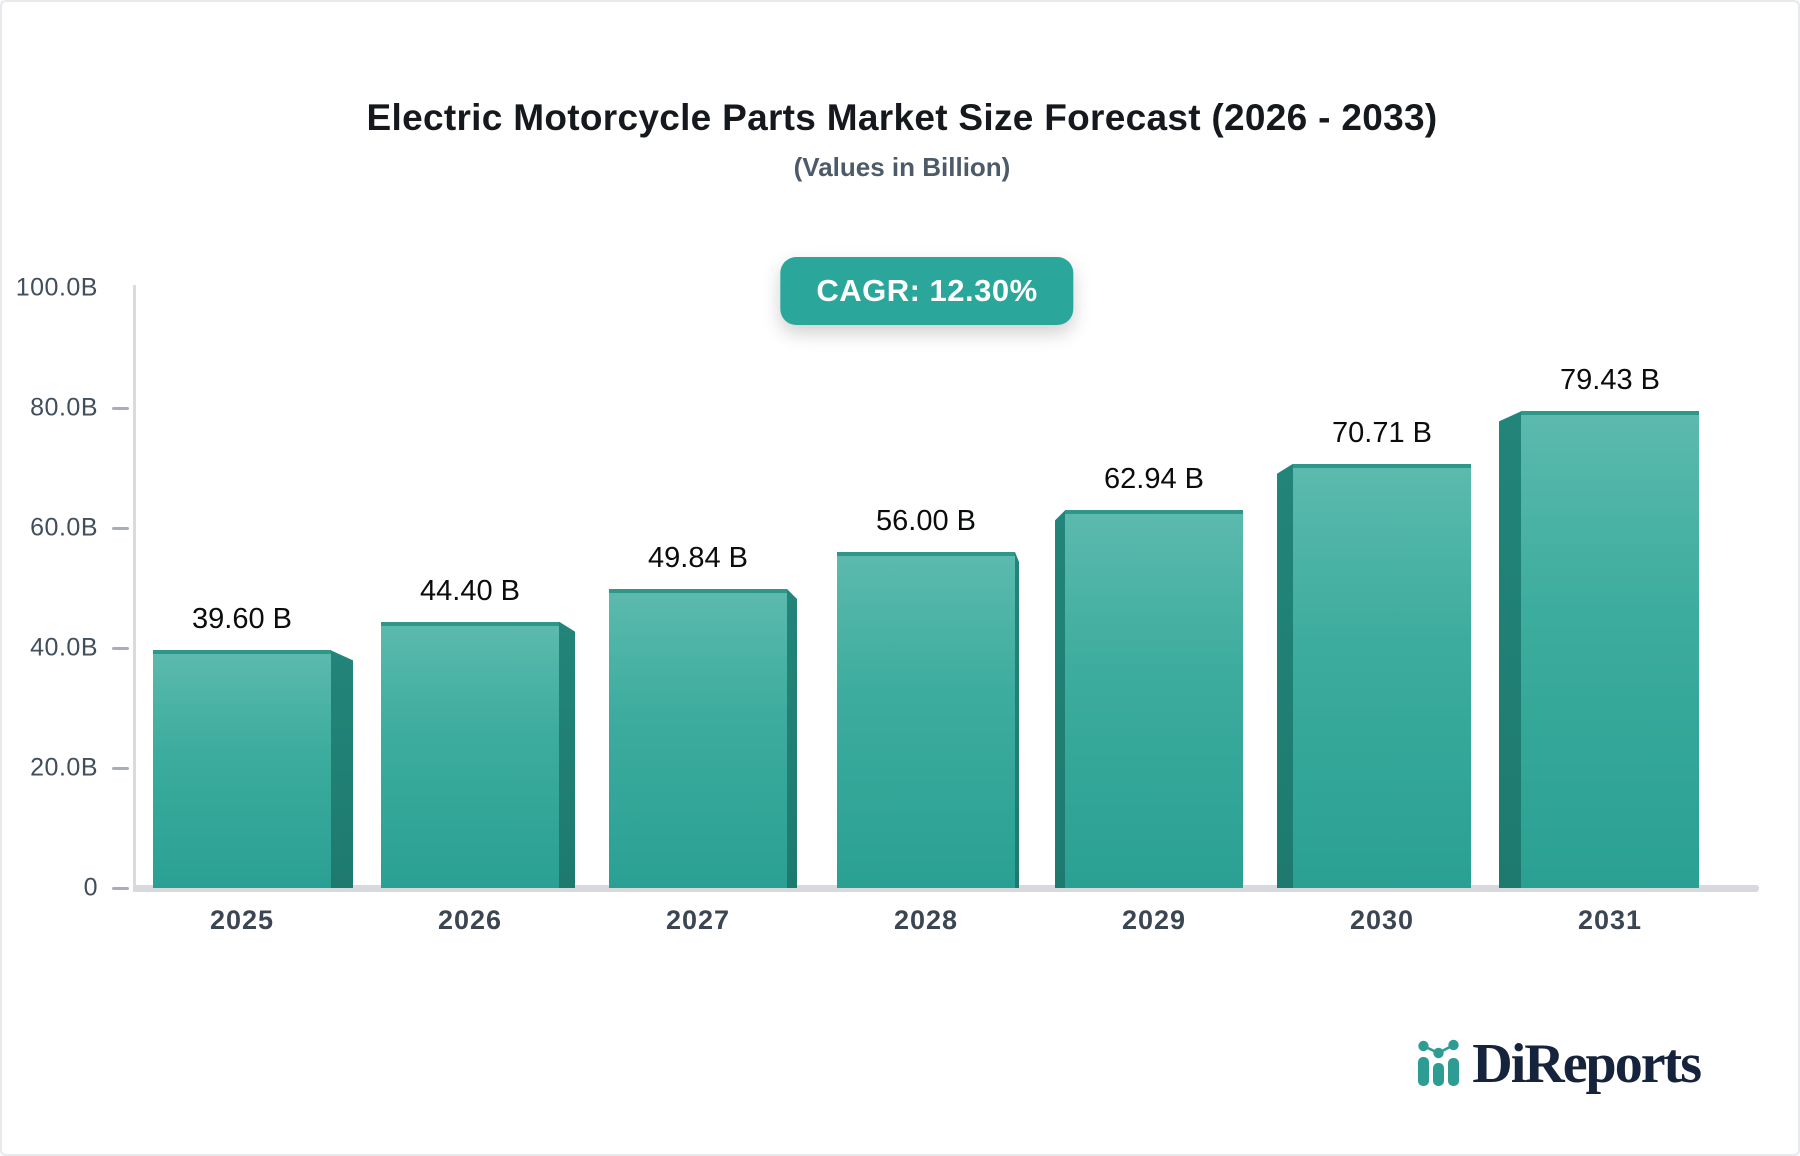 This screenshot has width=1800, height=1156. What do you see at coordinates (242, 769) in the screenshot?
I see `bar-2025` at bounding box center [242, 769].